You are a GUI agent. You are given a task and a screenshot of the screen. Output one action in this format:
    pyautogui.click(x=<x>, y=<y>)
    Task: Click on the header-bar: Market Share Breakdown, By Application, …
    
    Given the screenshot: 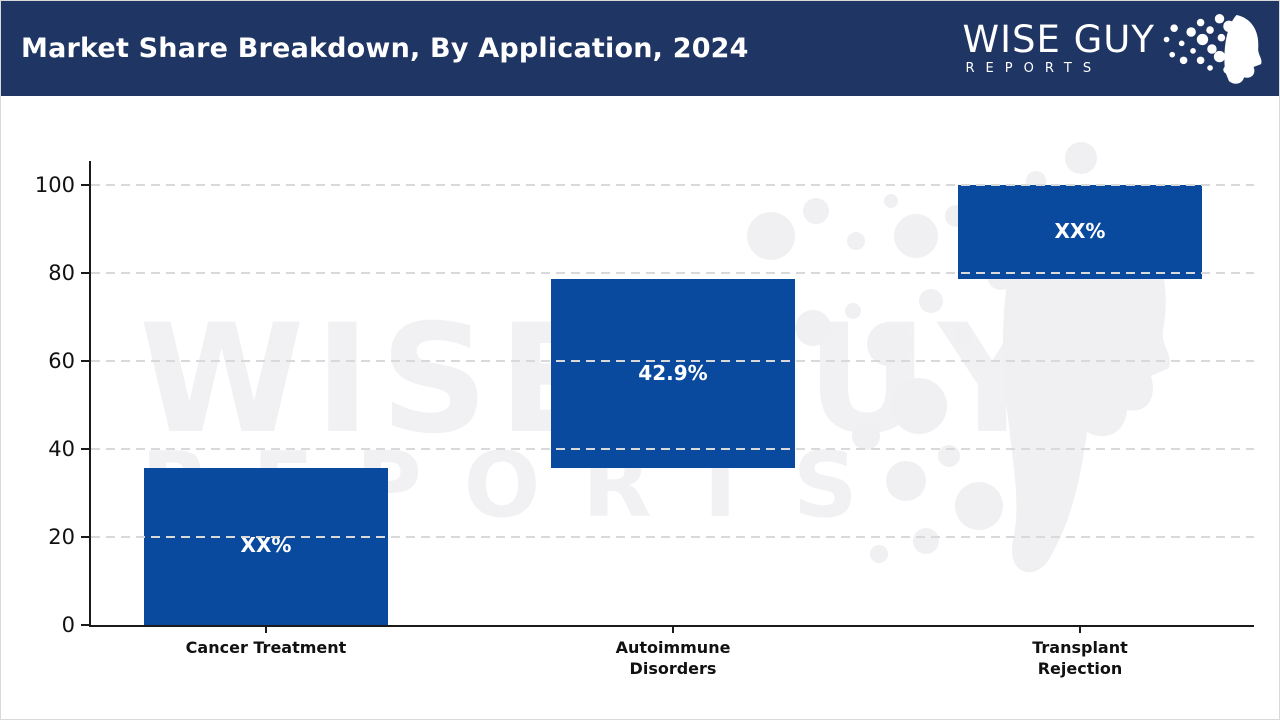 What is the action you would take?
    pyautogui.click(x=640, y=48)
    